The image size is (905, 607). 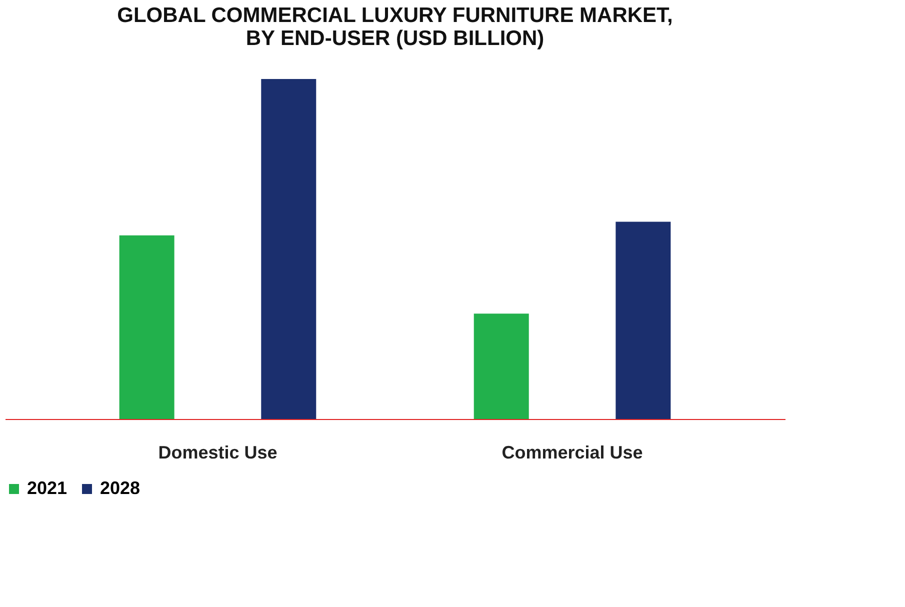 I want to click on legend-label: 2028, so click(x=120, y=488).